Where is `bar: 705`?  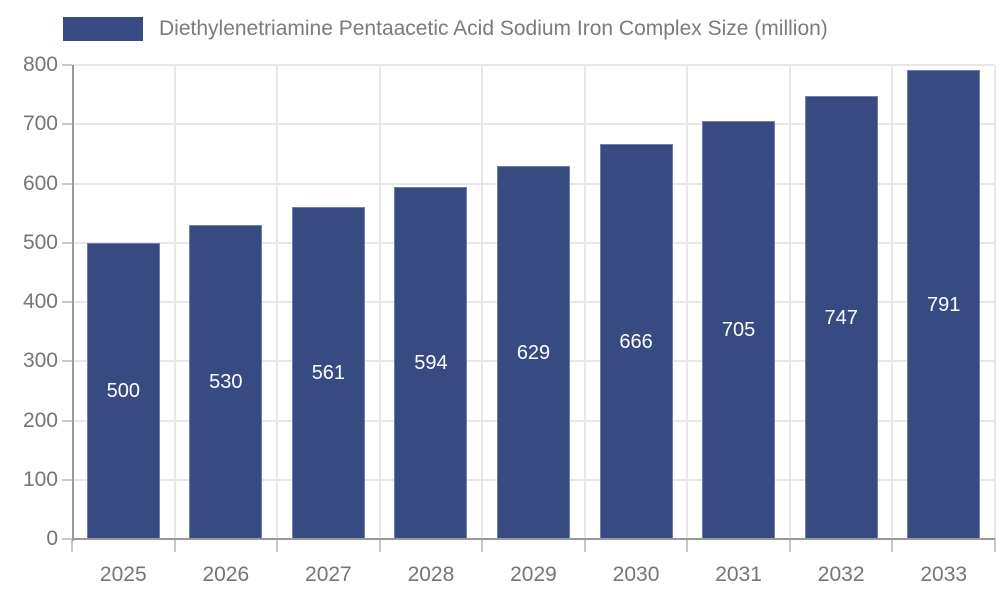
bar: 705 is located at coordinates (739, 330).